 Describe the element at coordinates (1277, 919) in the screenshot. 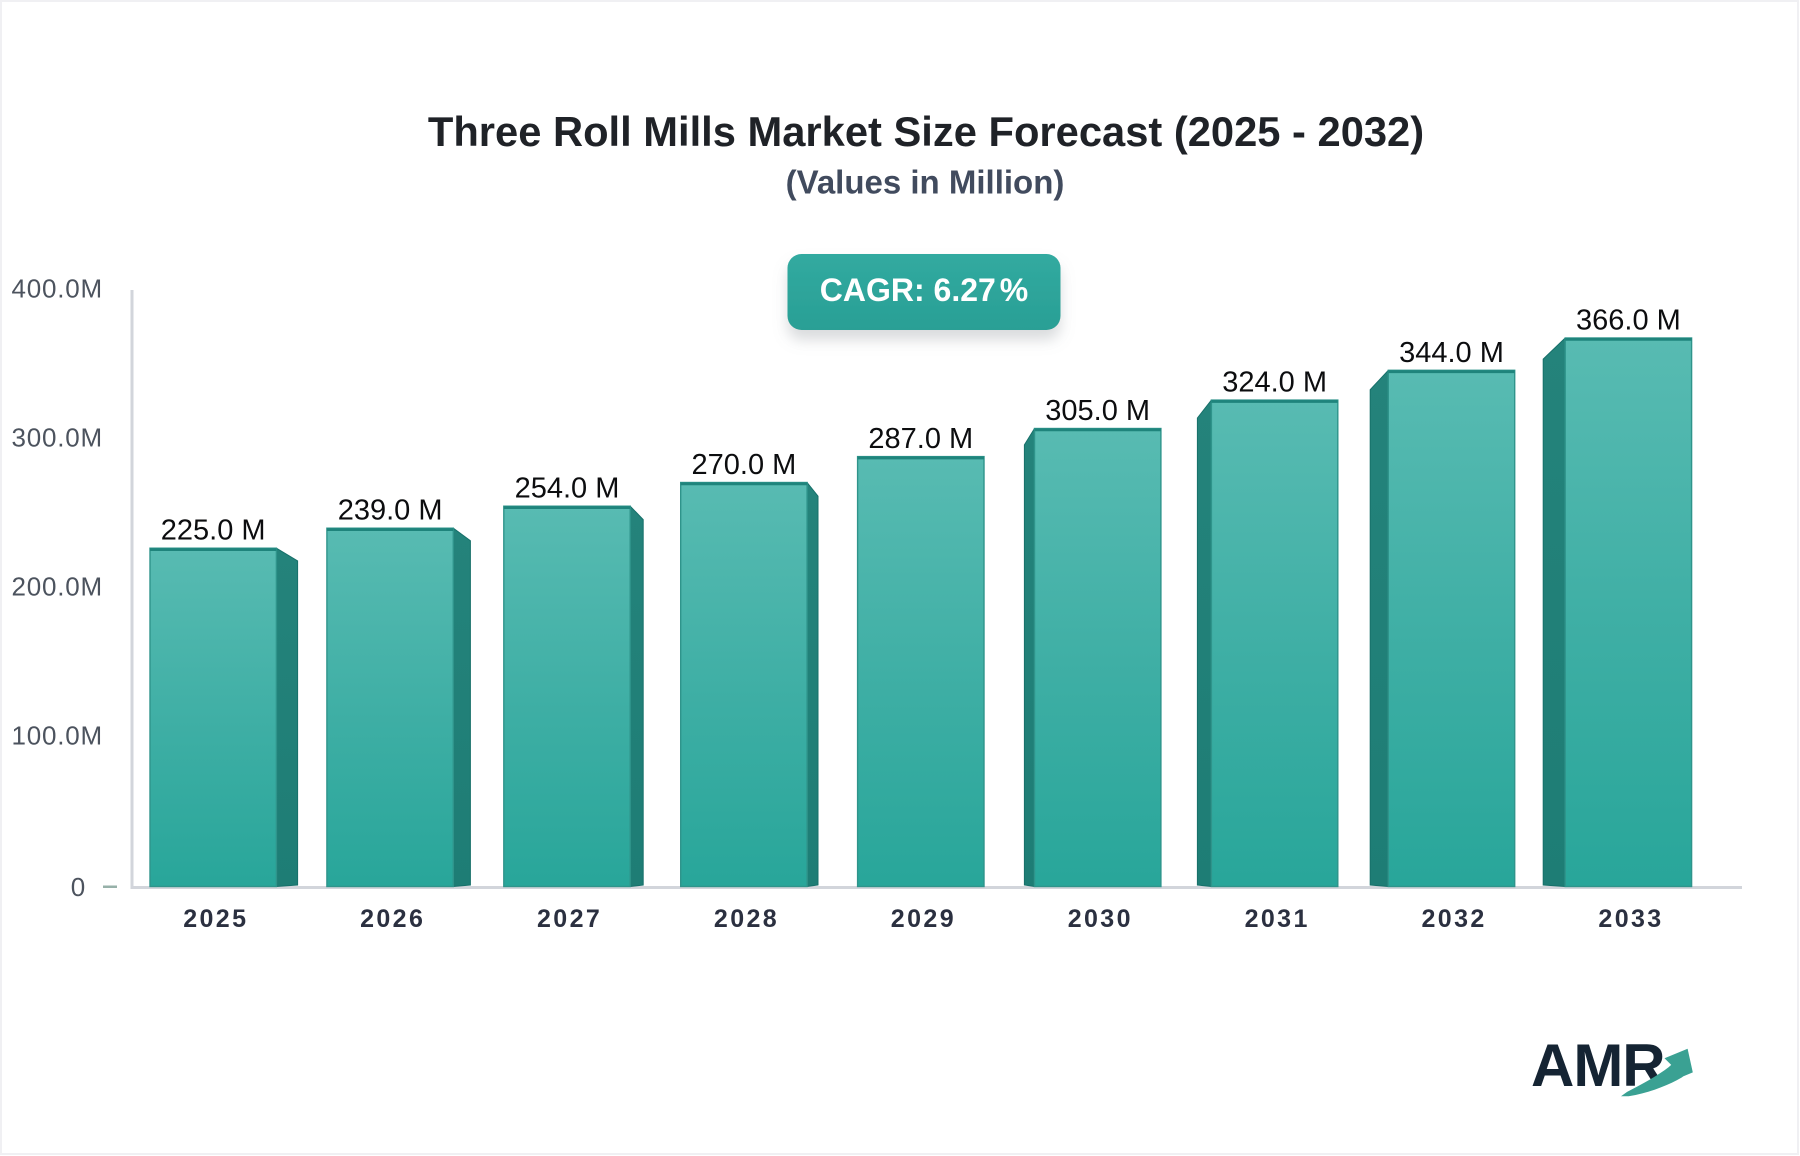

I see `svg-text: 2031` at that location.